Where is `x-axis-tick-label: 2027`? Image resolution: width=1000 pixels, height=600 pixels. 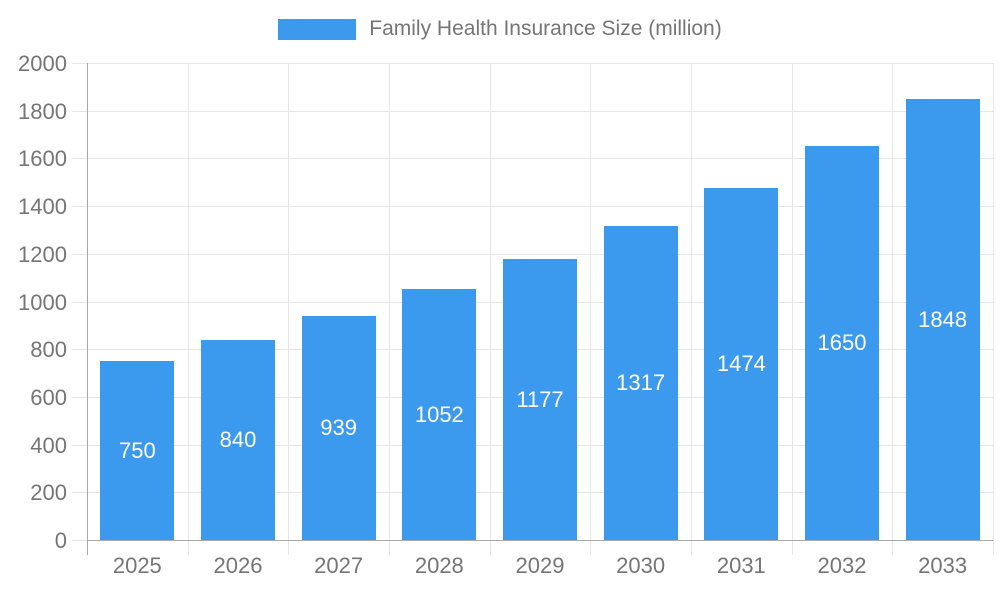 x-axis-tick-label: 2027 is located at coordinates (339, 565).